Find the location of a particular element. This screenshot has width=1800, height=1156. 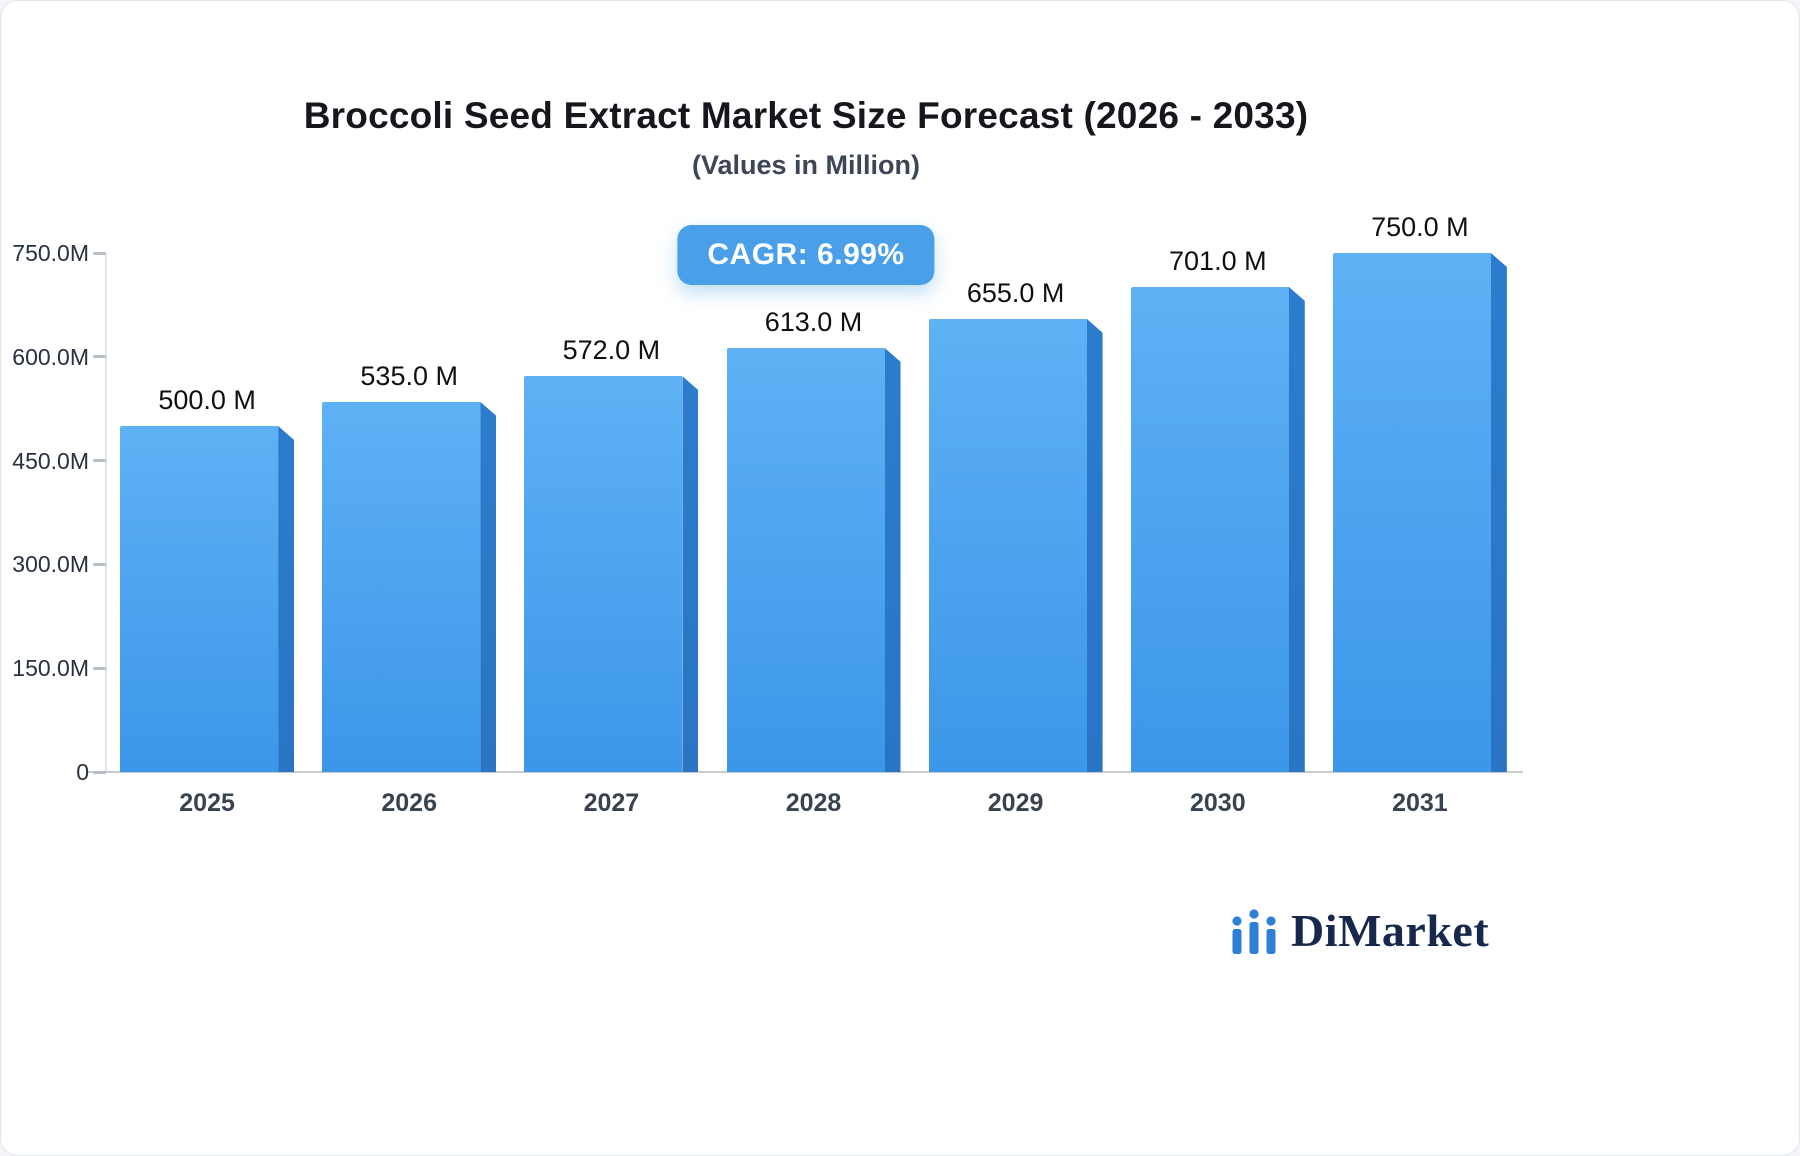

x-axis-label: 2028 is located at coordinates (813, 803).